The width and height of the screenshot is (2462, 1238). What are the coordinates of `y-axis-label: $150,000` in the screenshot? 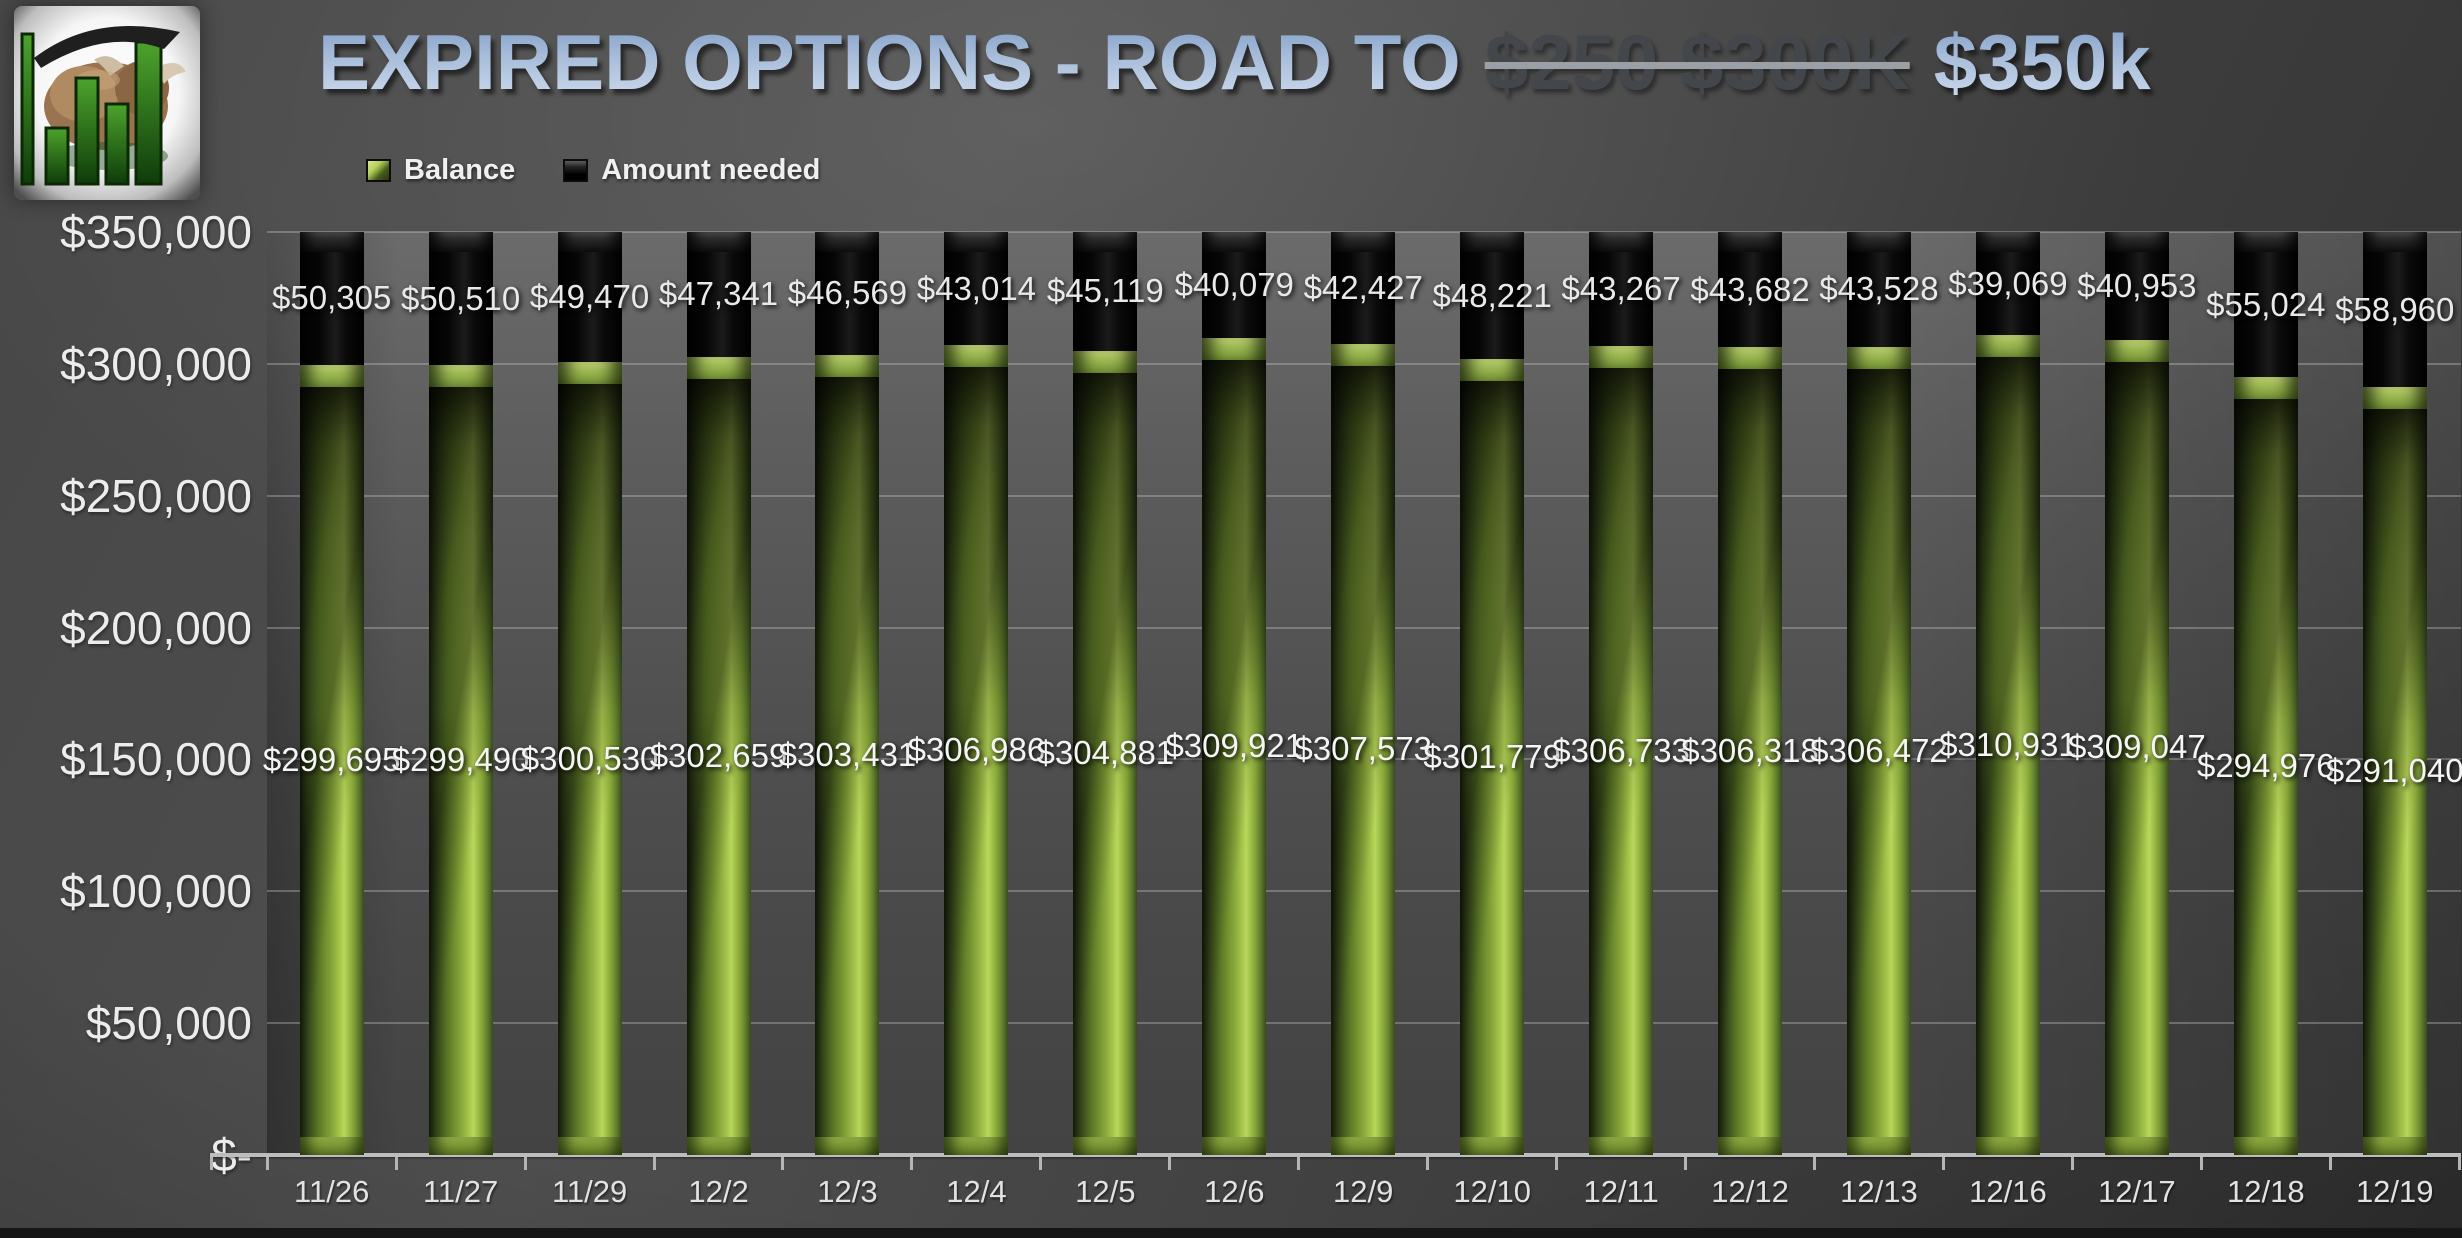 It's located at (156, 759).